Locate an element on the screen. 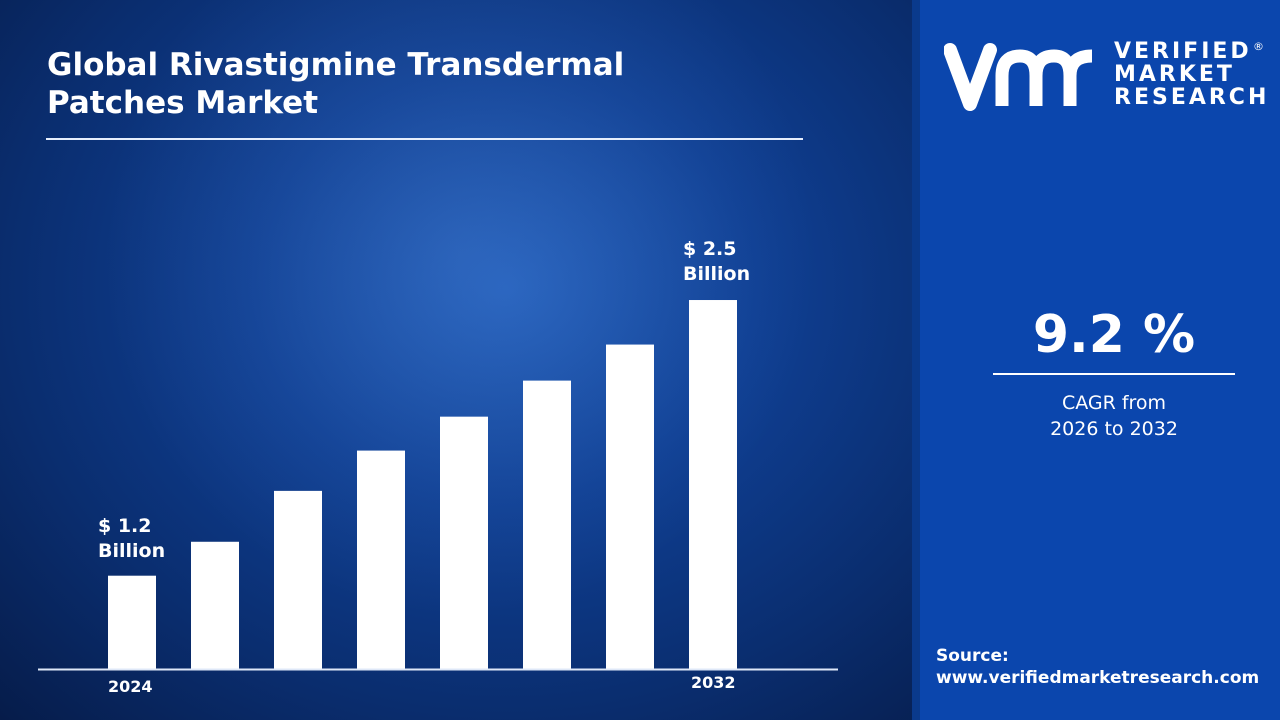 The image size is (1280, 720). brand-name: VERIFIED MARKET RESEARCH is located at coordinates (1191, 74).